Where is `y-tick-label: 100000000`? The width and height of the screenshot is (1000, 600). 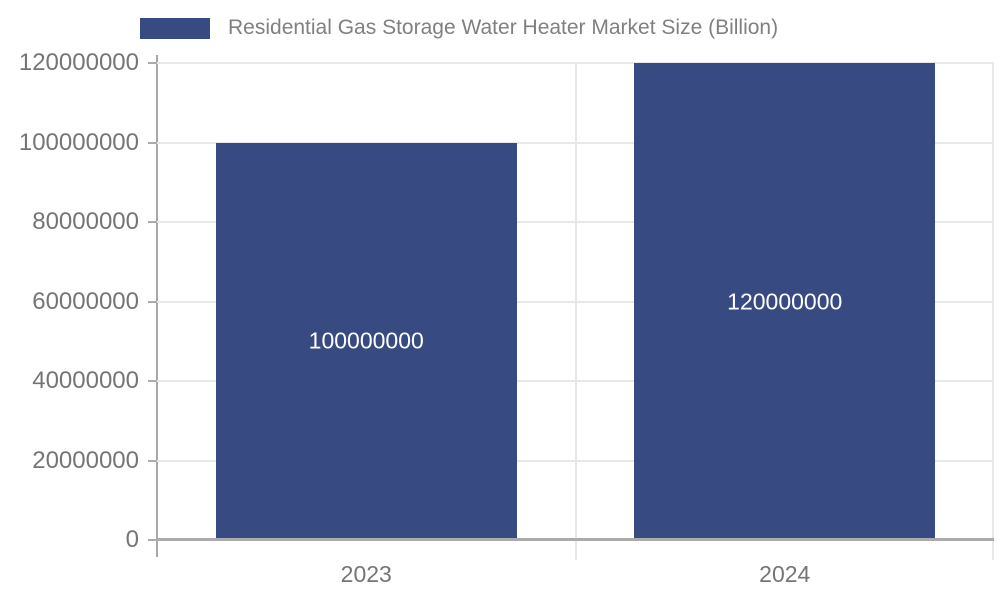
y-tick-label: 100000000 is located at coordinates (78, 142).